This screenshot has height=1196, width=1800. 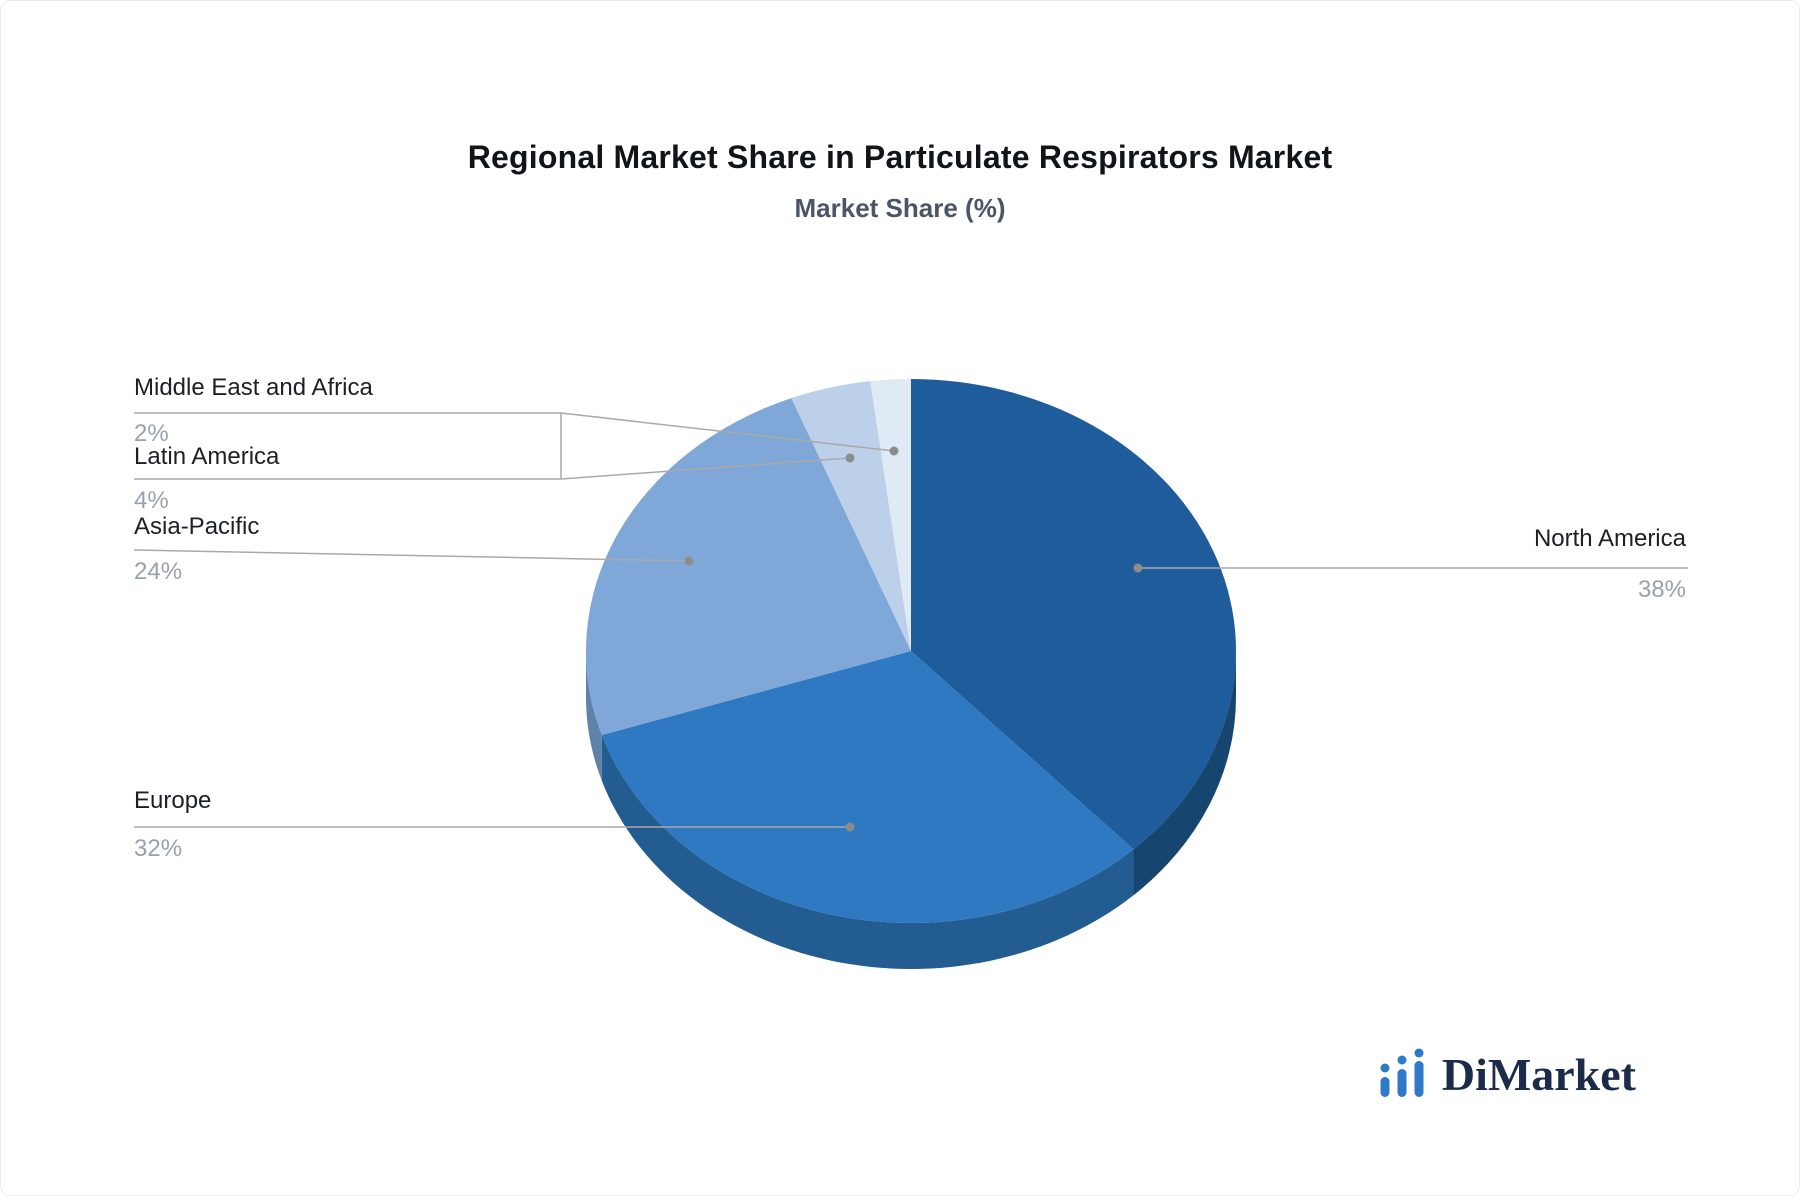 What do you see at coordinates (1402, 1072) in the screenshot?
I see `mini-bar-chart-icon` at bounding box center [1402, 1072].